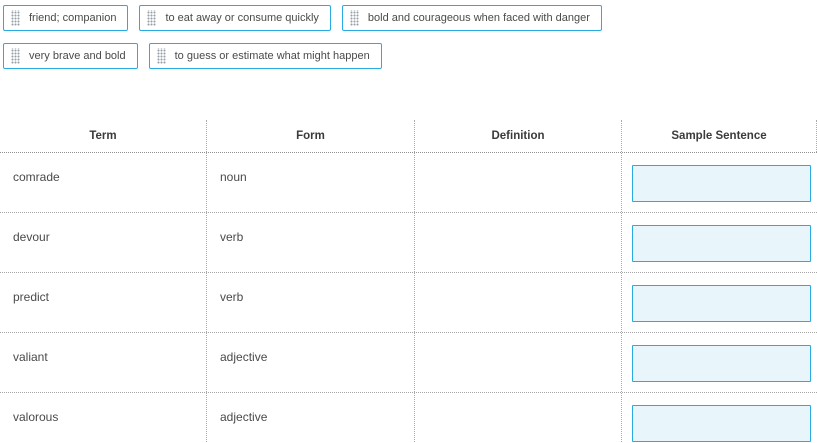 This screenshot has width=817, height=443. What do you see at coordinates (103, 362) in the screenshot?
I see `term-cell: valiant` at bounding box center [103, 362].